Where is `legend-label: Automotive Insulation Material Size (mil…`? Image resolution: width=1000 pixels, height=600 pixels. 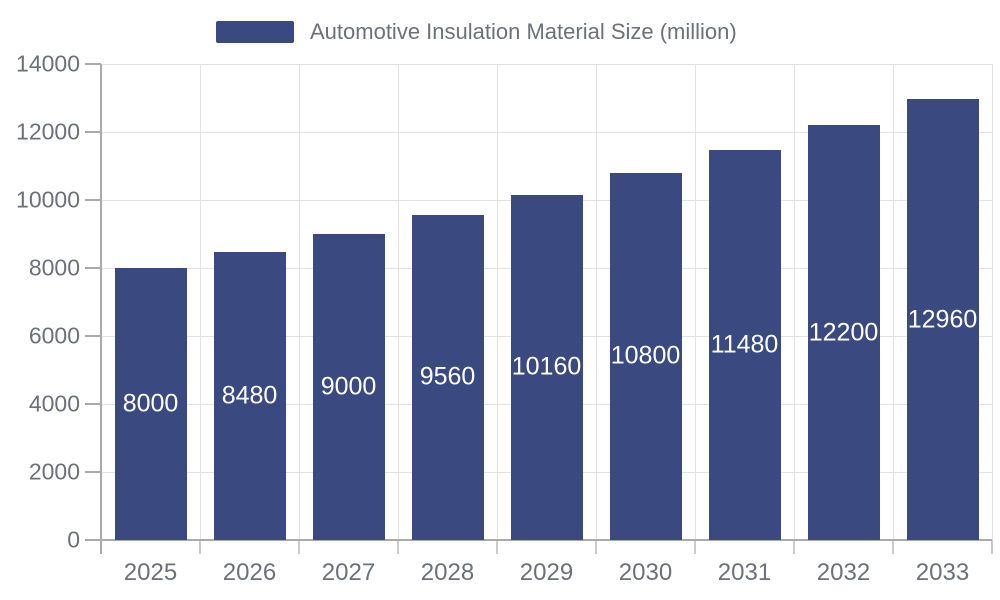 legend-label: Automotive Insulation Material Size (mil… is located at coordinates (523, 31).